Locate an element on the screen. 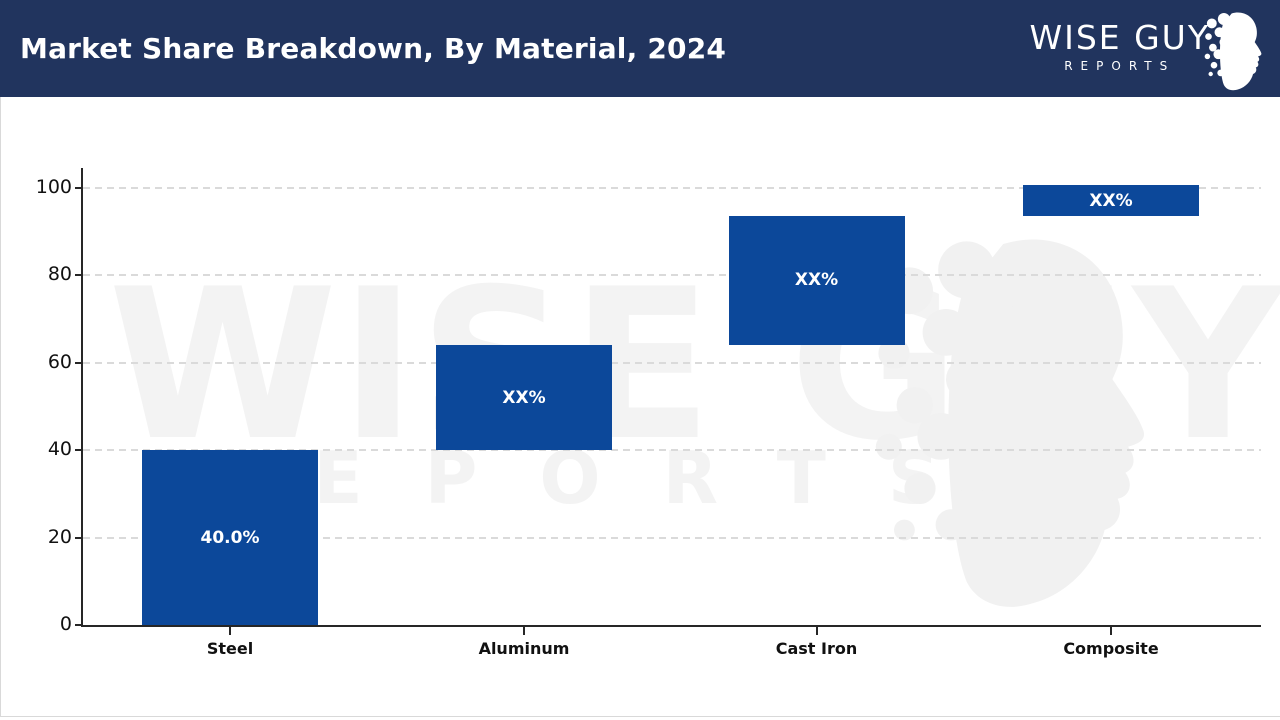 This screenshot has width=1280, height=720. bar-composite: XX% is located at coordinates (1111, 200).